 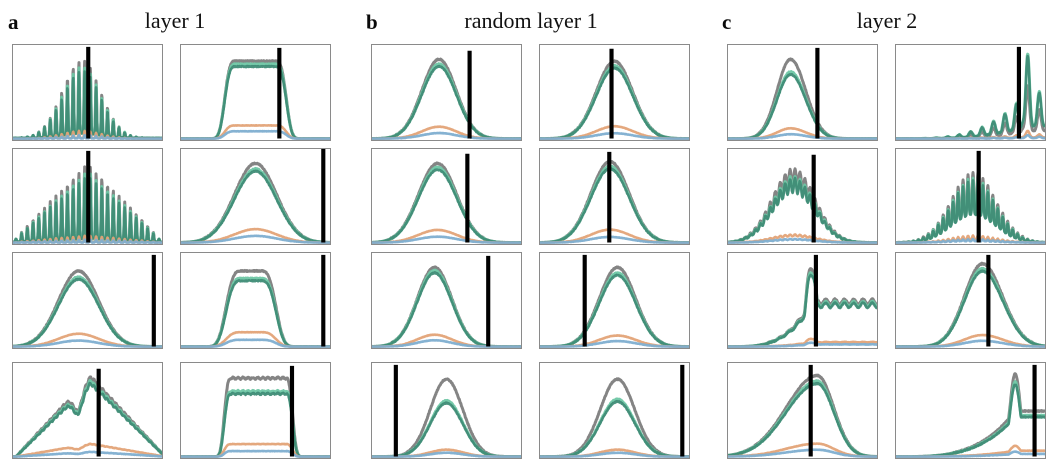 I want to click on plot-panel-a-r1-c2, so click(x=255, y=92).